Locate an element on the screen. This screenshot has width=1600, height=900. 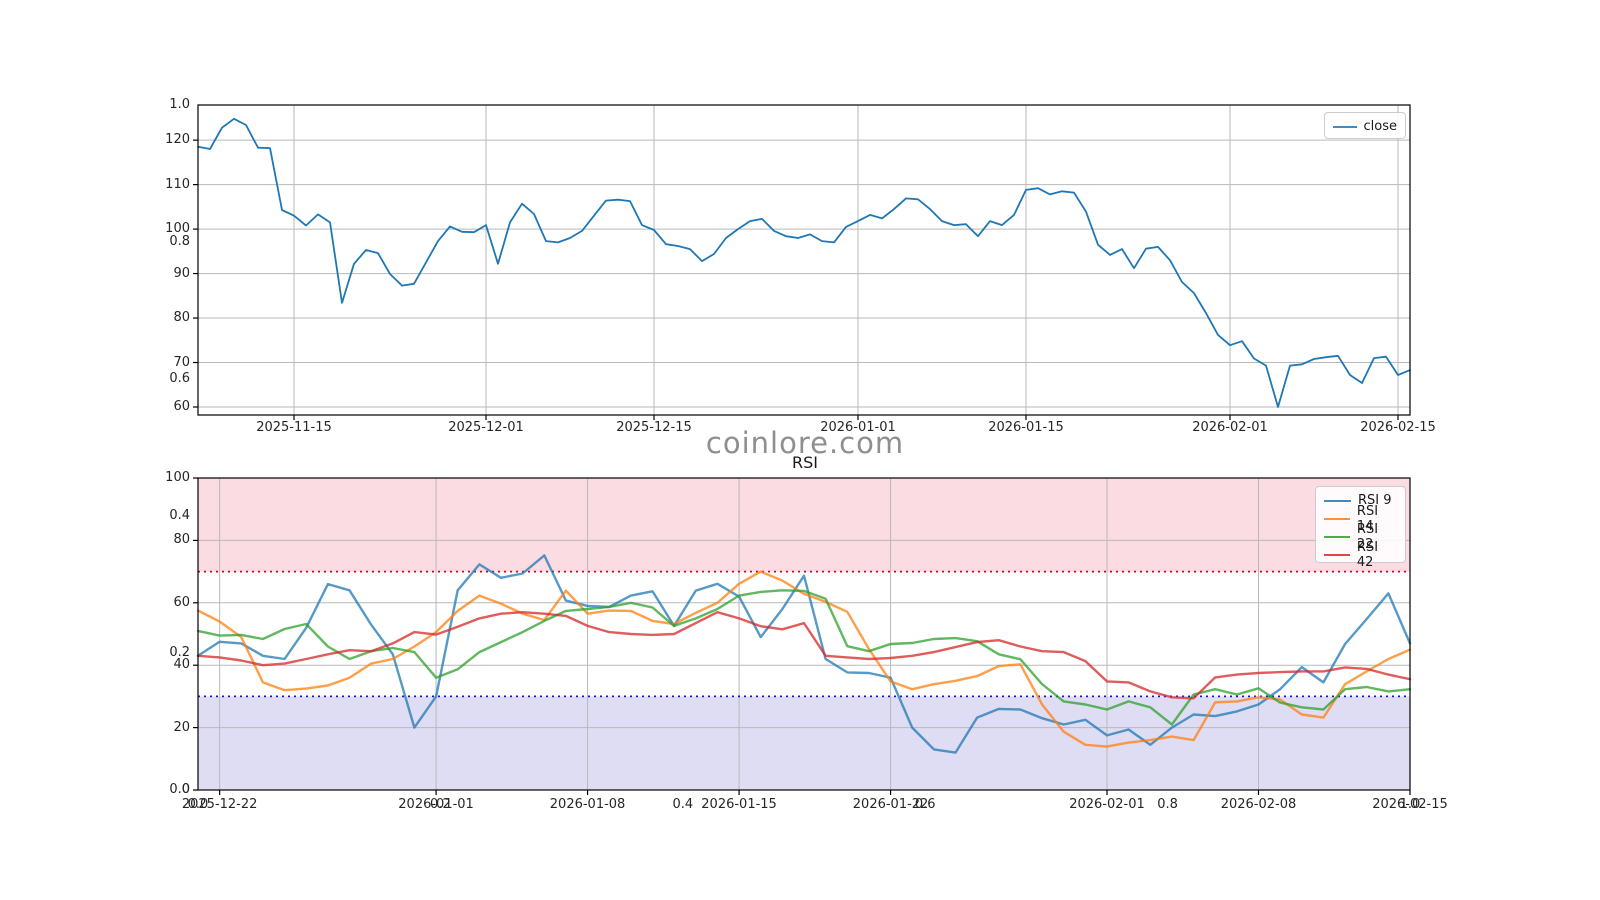
legend-item-rsi9: RSI 9 is located at coordinates (1360, 500).